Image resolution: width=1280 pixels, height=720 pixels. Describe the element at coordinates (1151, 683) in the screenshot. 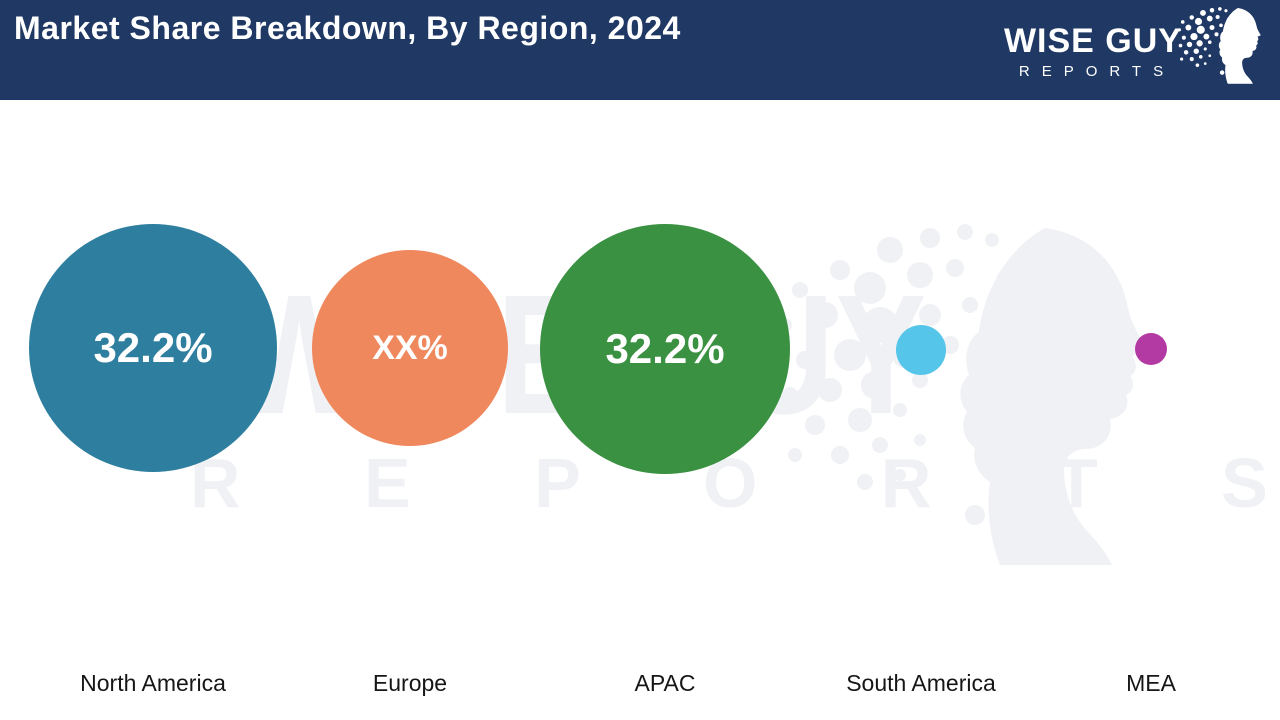

I see `bubble-label-mea: MEA` at that location.